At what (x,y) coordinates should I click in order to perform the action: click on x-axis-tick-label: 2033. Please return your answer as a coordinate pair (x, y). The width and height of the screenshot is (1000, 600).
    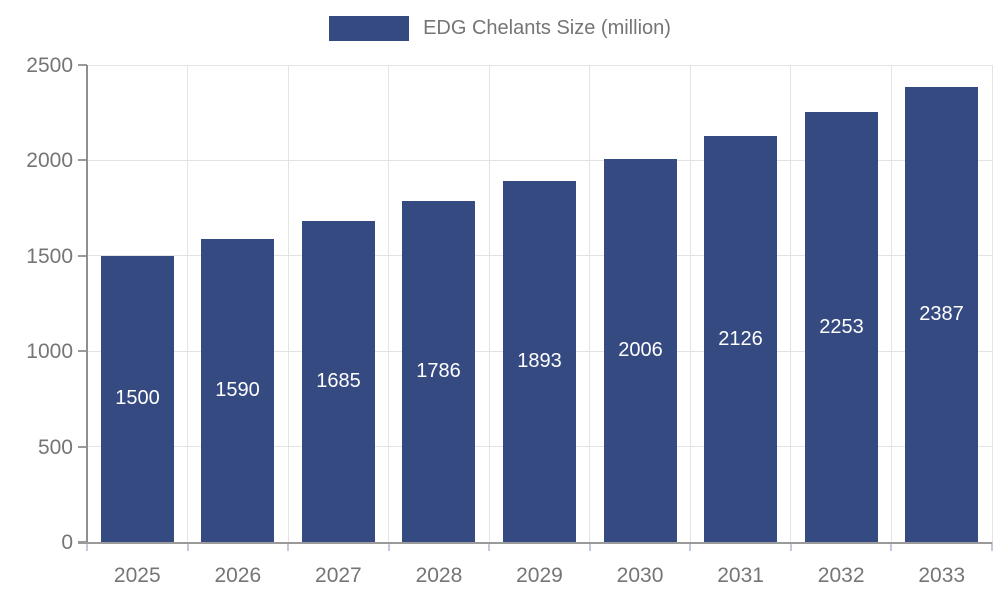
    Looking at the image, I should click on (942, 575).